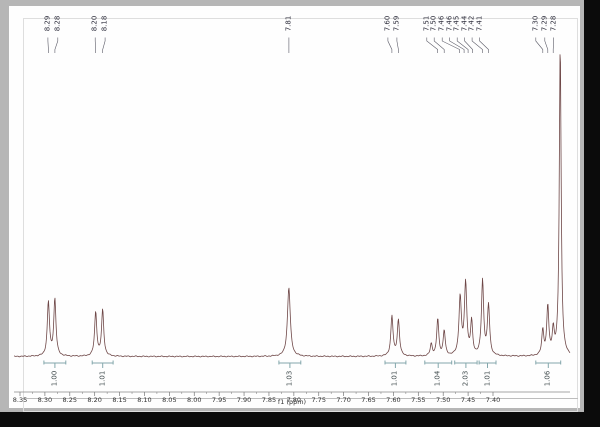  What do you see at coordinates (47, 23) in the screenshot?
I see `peak-label: 8.29` at bounding box center [47, 23].